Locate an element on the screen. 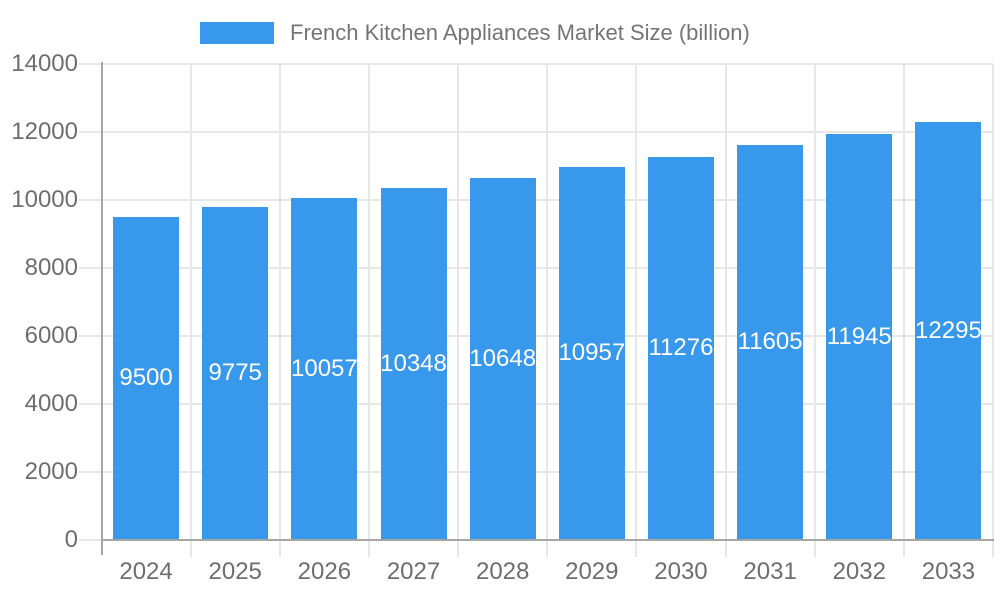 This screenshot has height=600, width=1000. x-axis-tick-label: 2028 is located at coordinates (502, 571).